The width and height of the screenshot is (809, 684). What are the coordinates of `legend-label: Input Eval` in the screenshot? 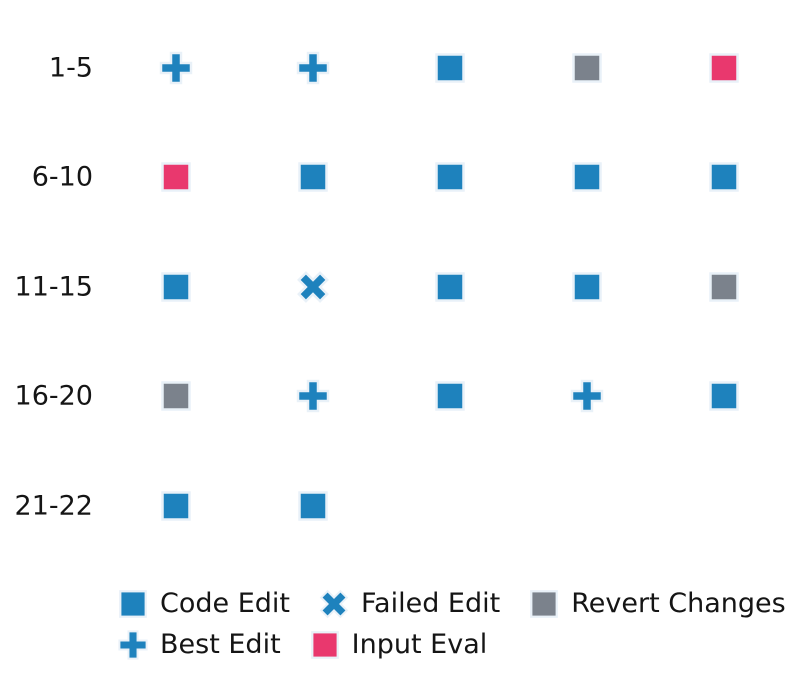 It's located at (419, 644).